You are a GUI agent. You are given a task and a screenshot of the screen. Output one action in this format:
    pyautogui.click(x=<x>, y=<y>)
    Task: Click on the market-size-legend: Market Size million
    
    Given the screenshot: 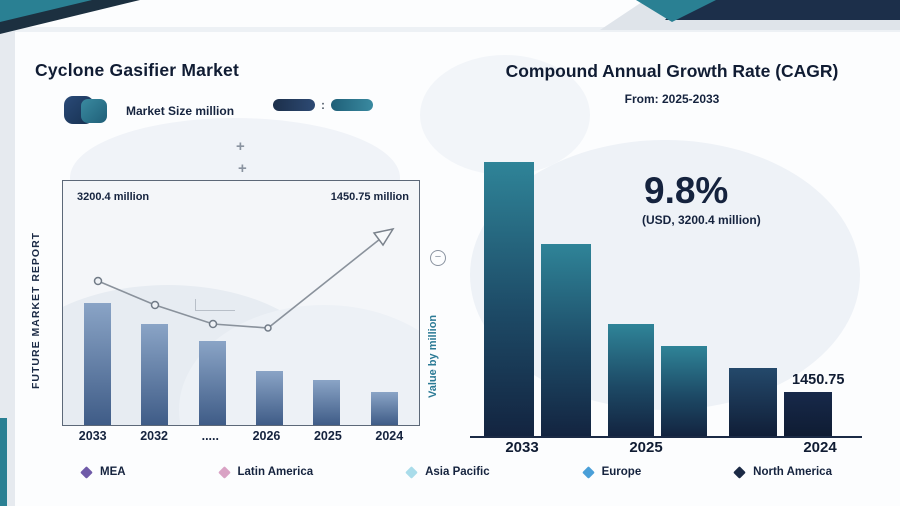 What is the action you would take?
    pyautogui.click(x=149, y=111)
    